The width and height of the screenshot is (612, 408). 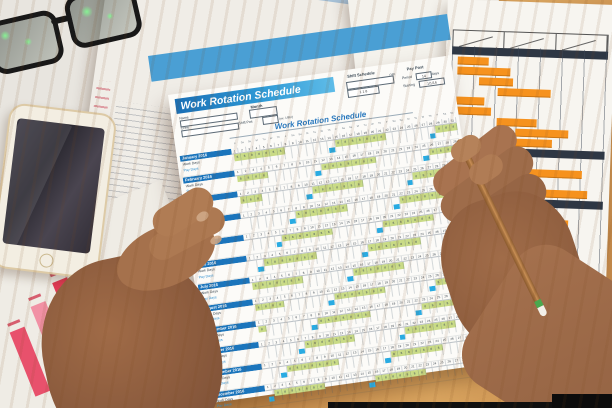 I want to click on pay-starting-label: Starting, so click(x=409, y=85).